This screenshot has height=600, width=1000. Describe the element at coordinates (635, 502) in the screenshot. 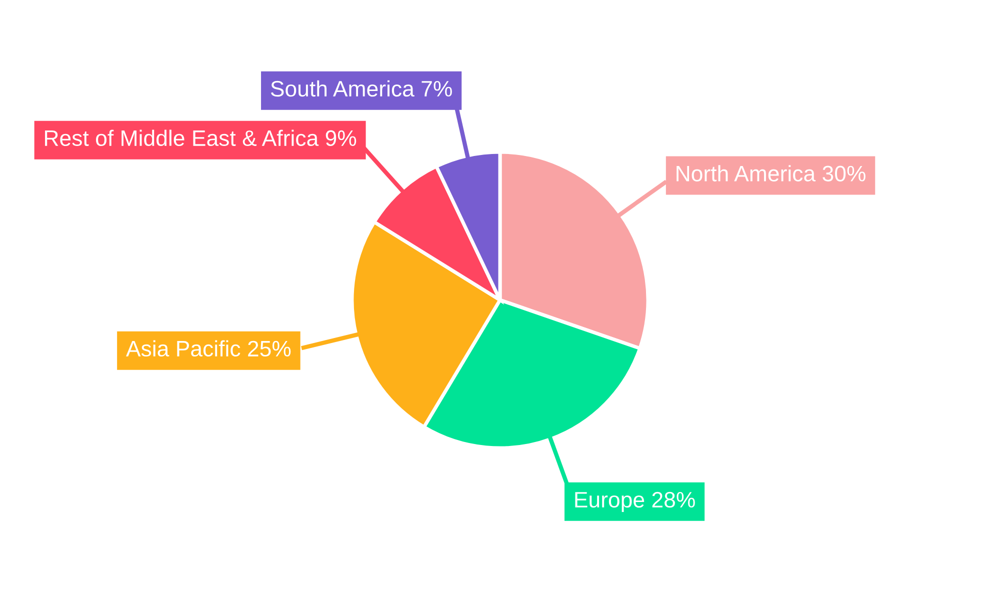

I see `slice-label: Europe 28%` at that location.